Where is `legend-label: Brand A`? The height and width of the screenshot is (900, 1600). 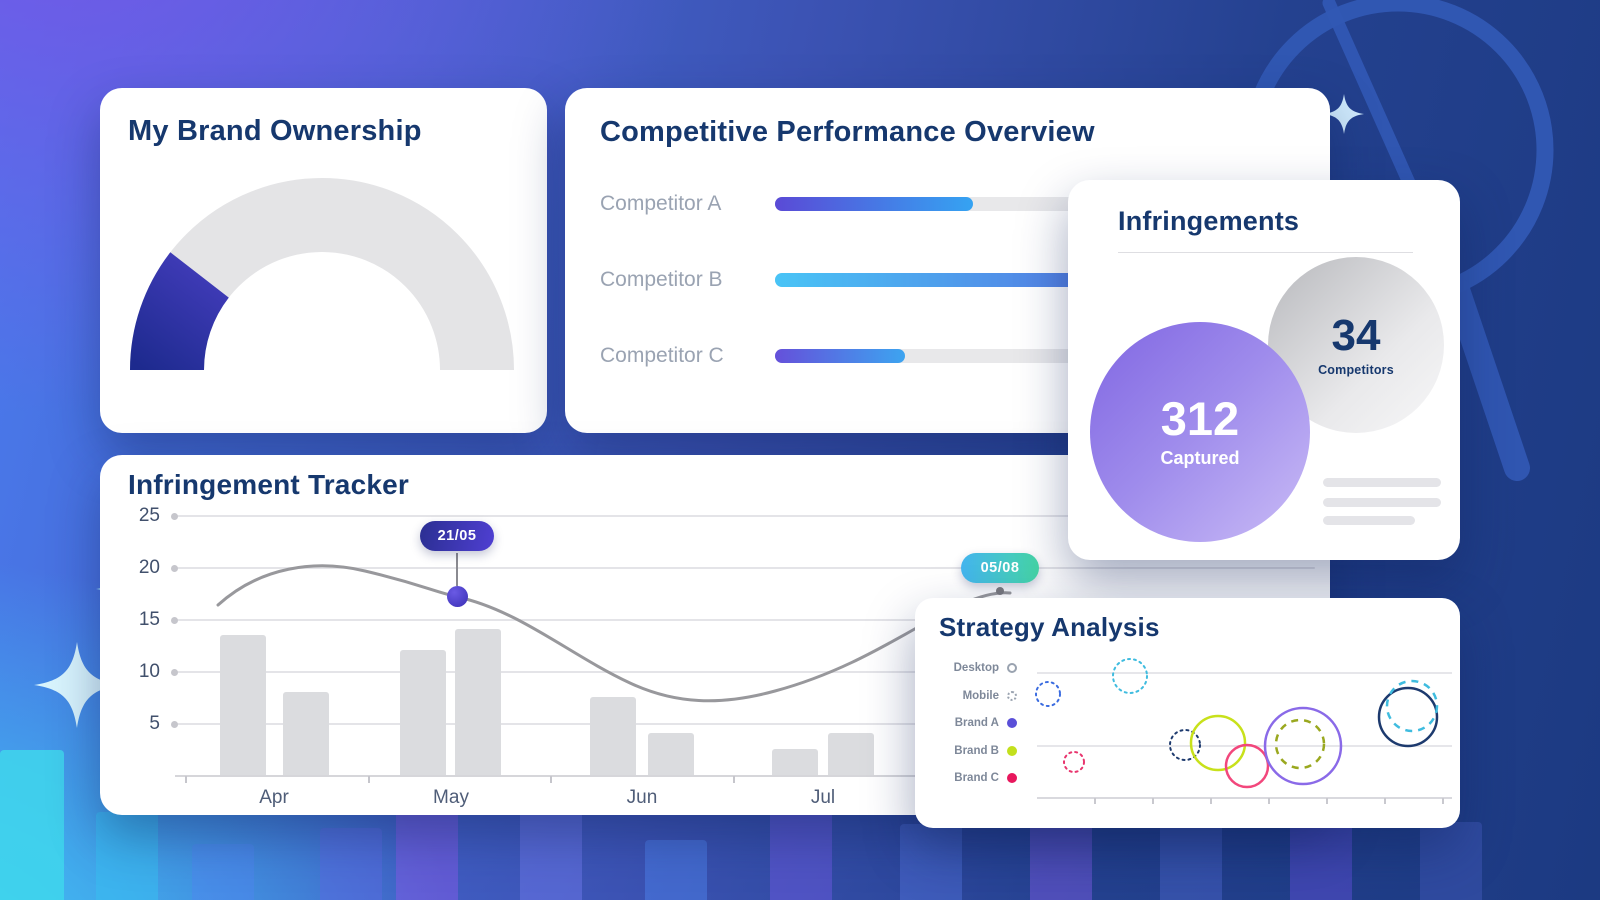 legend-label: Brand A is located at coordinates (976, 723).